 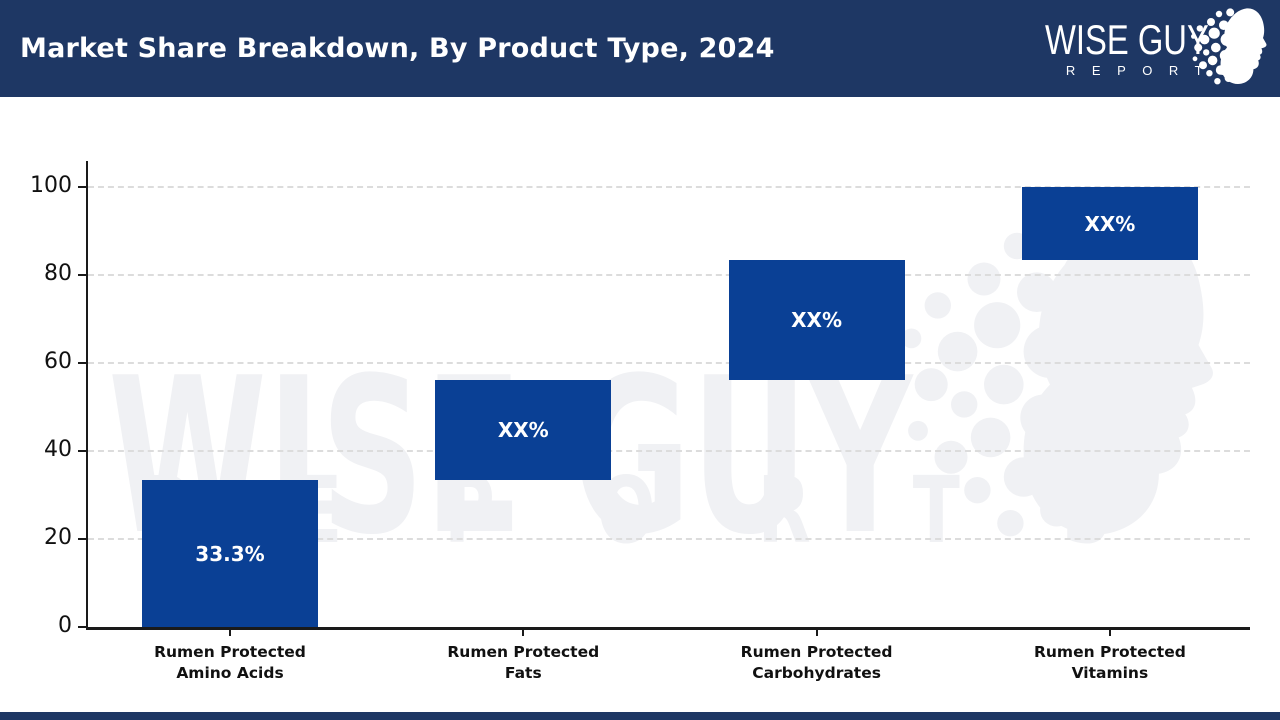 What do you see at coordinates (51, 185) in the screenshot?
I see `y-tick-label-100: 100` at bounding box center [51, 185].